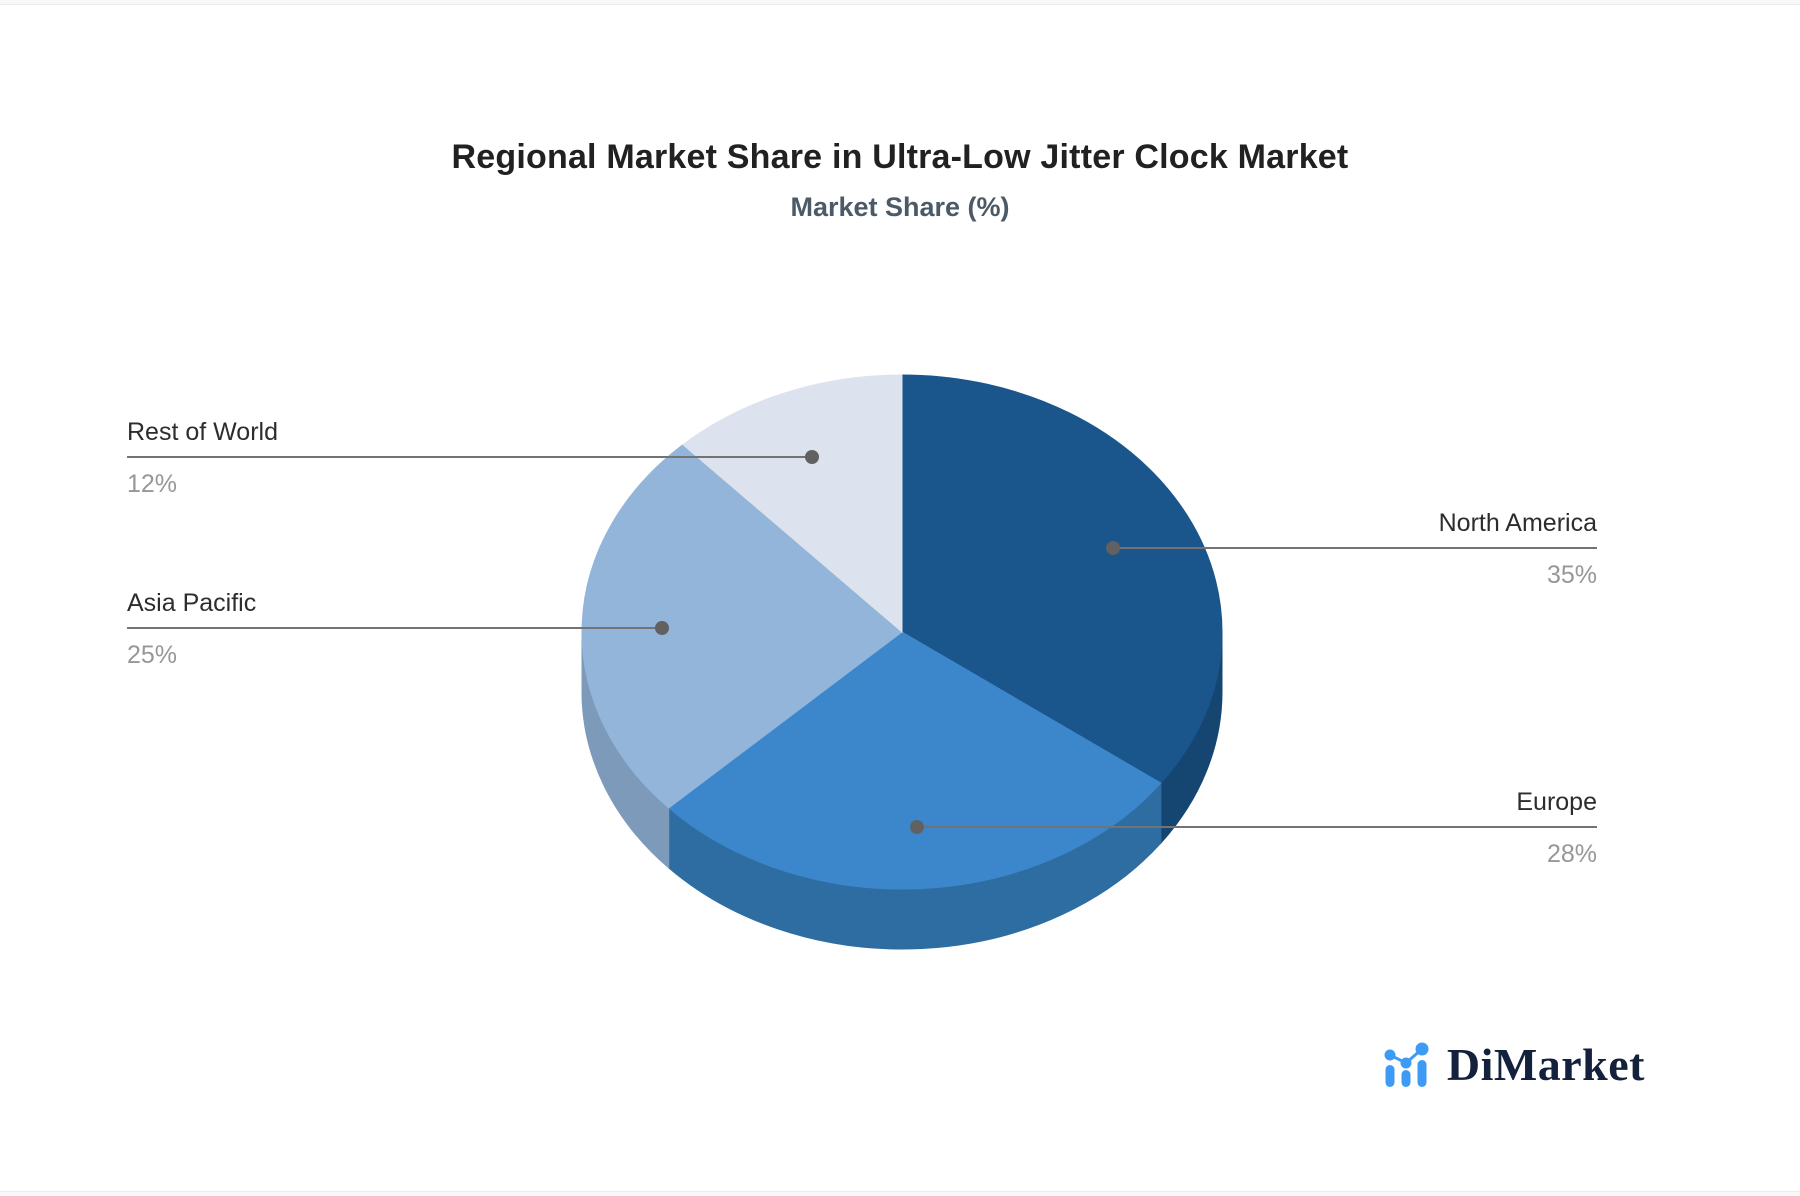 The image size is (1800, 1196). I want to click on chart-subtitle: Market Share (%), so click(900, 207).